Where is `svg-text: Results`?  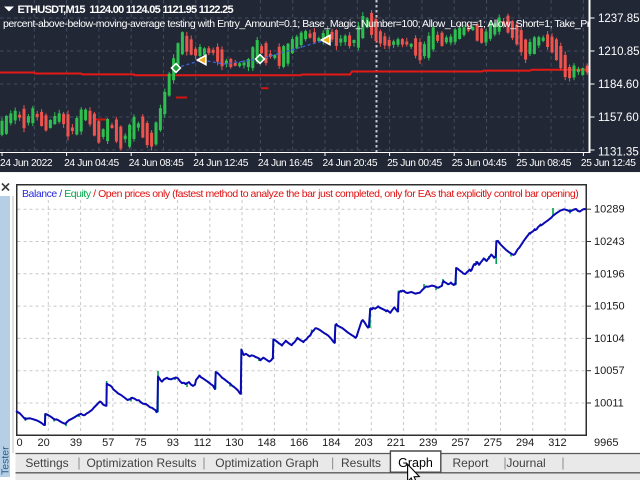
svg-text: Results is located at coordinates (361, 463).